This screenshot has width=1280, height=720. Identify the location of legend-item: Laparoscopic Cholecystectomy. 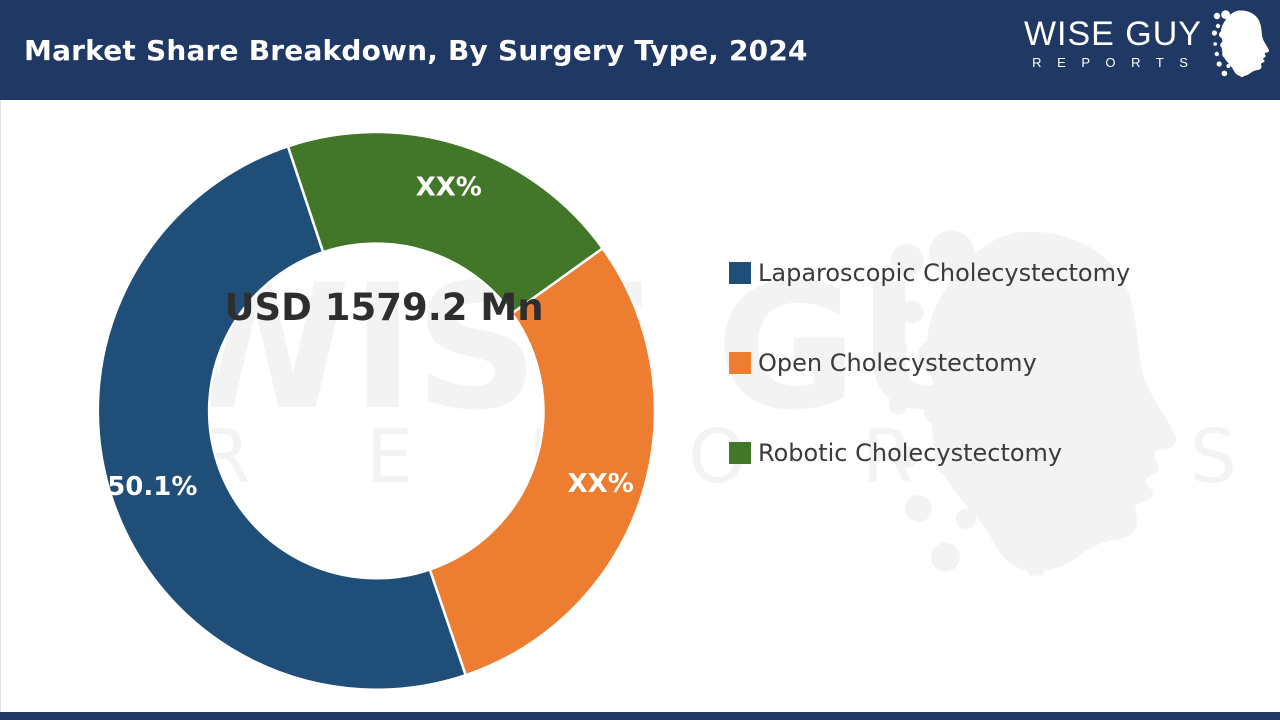
(930, 273).